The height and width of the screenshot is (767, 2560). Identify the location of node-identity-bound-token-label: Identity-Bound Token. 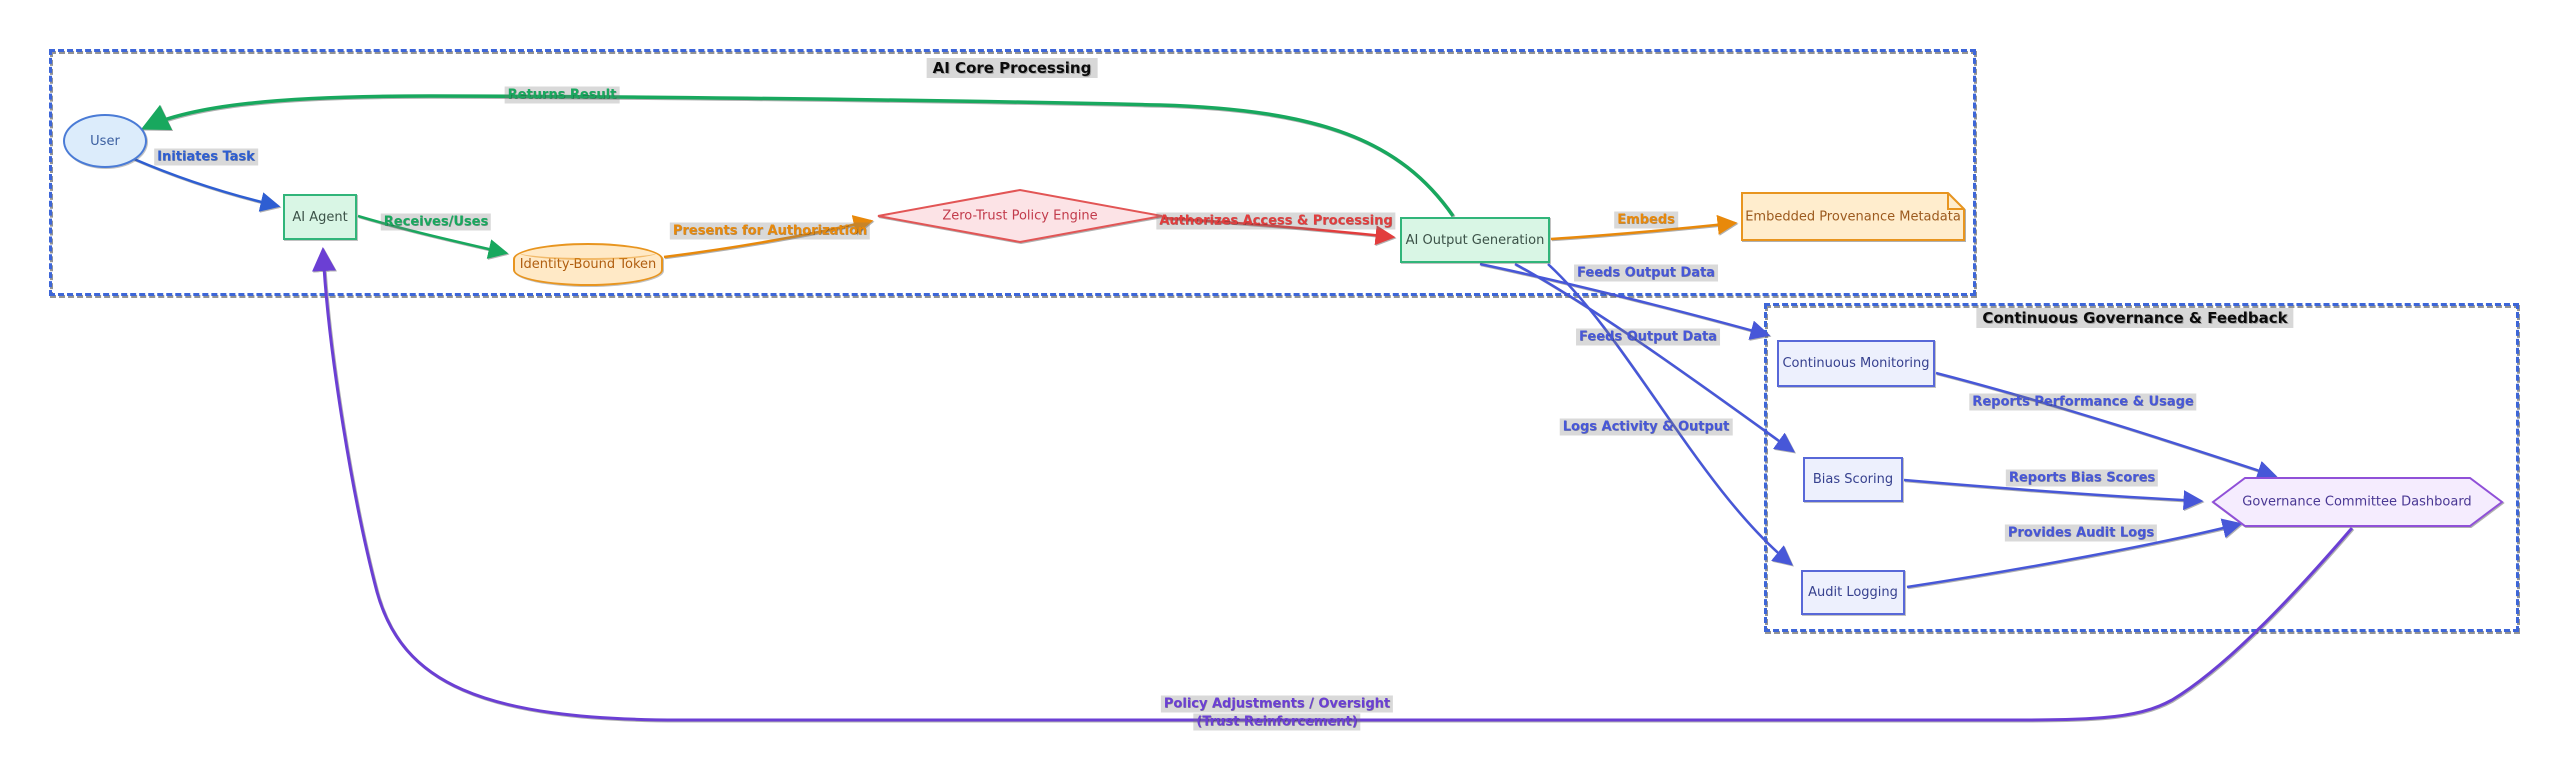
(588, 264).